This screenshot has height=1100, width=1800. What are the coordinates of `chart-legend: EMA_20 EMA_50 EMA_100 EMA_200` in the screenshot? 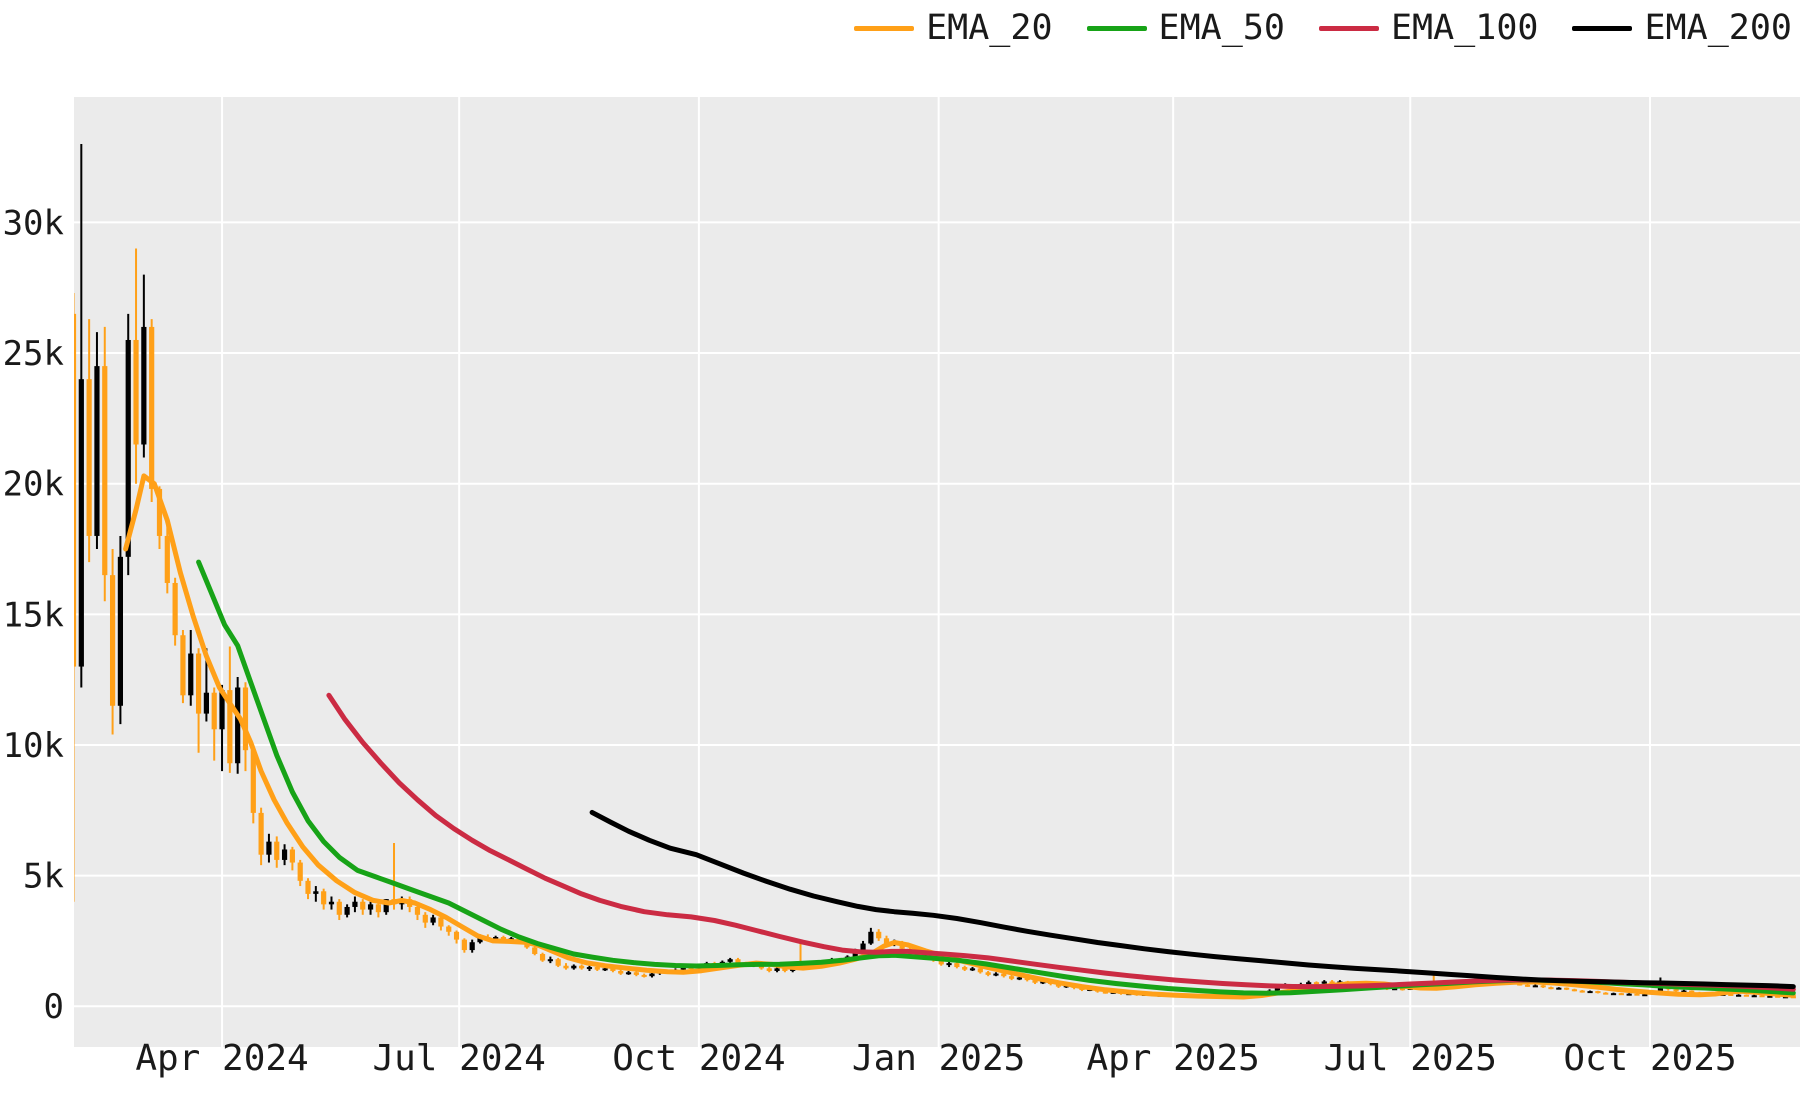 It's located at (1323, 28).